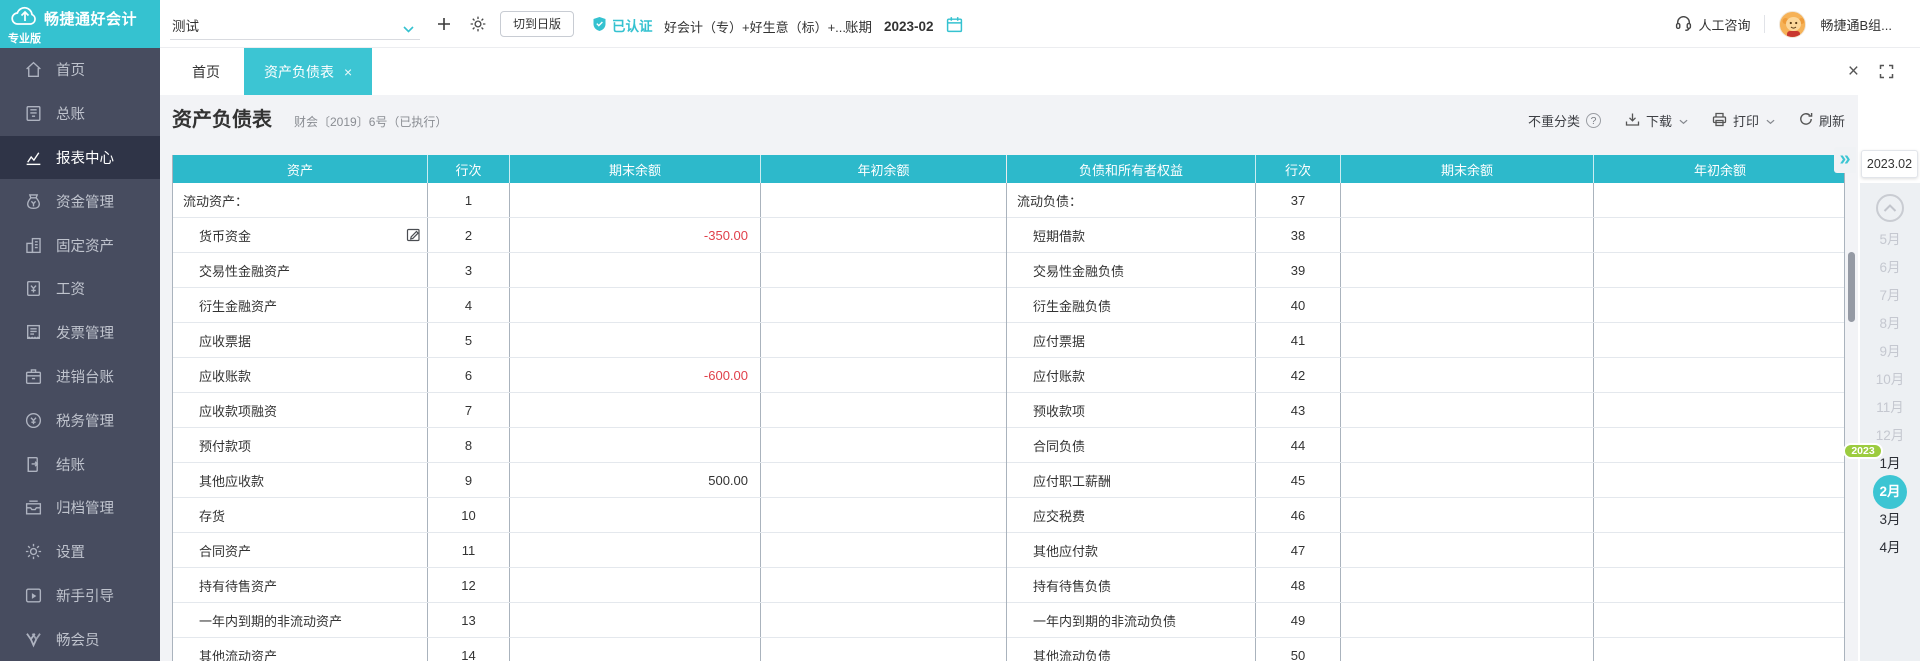  What do you see at coordinates (80, 464) in the screenshot?
I see `sidebar-item-closing: 结账` at bounding box center [80, 464].